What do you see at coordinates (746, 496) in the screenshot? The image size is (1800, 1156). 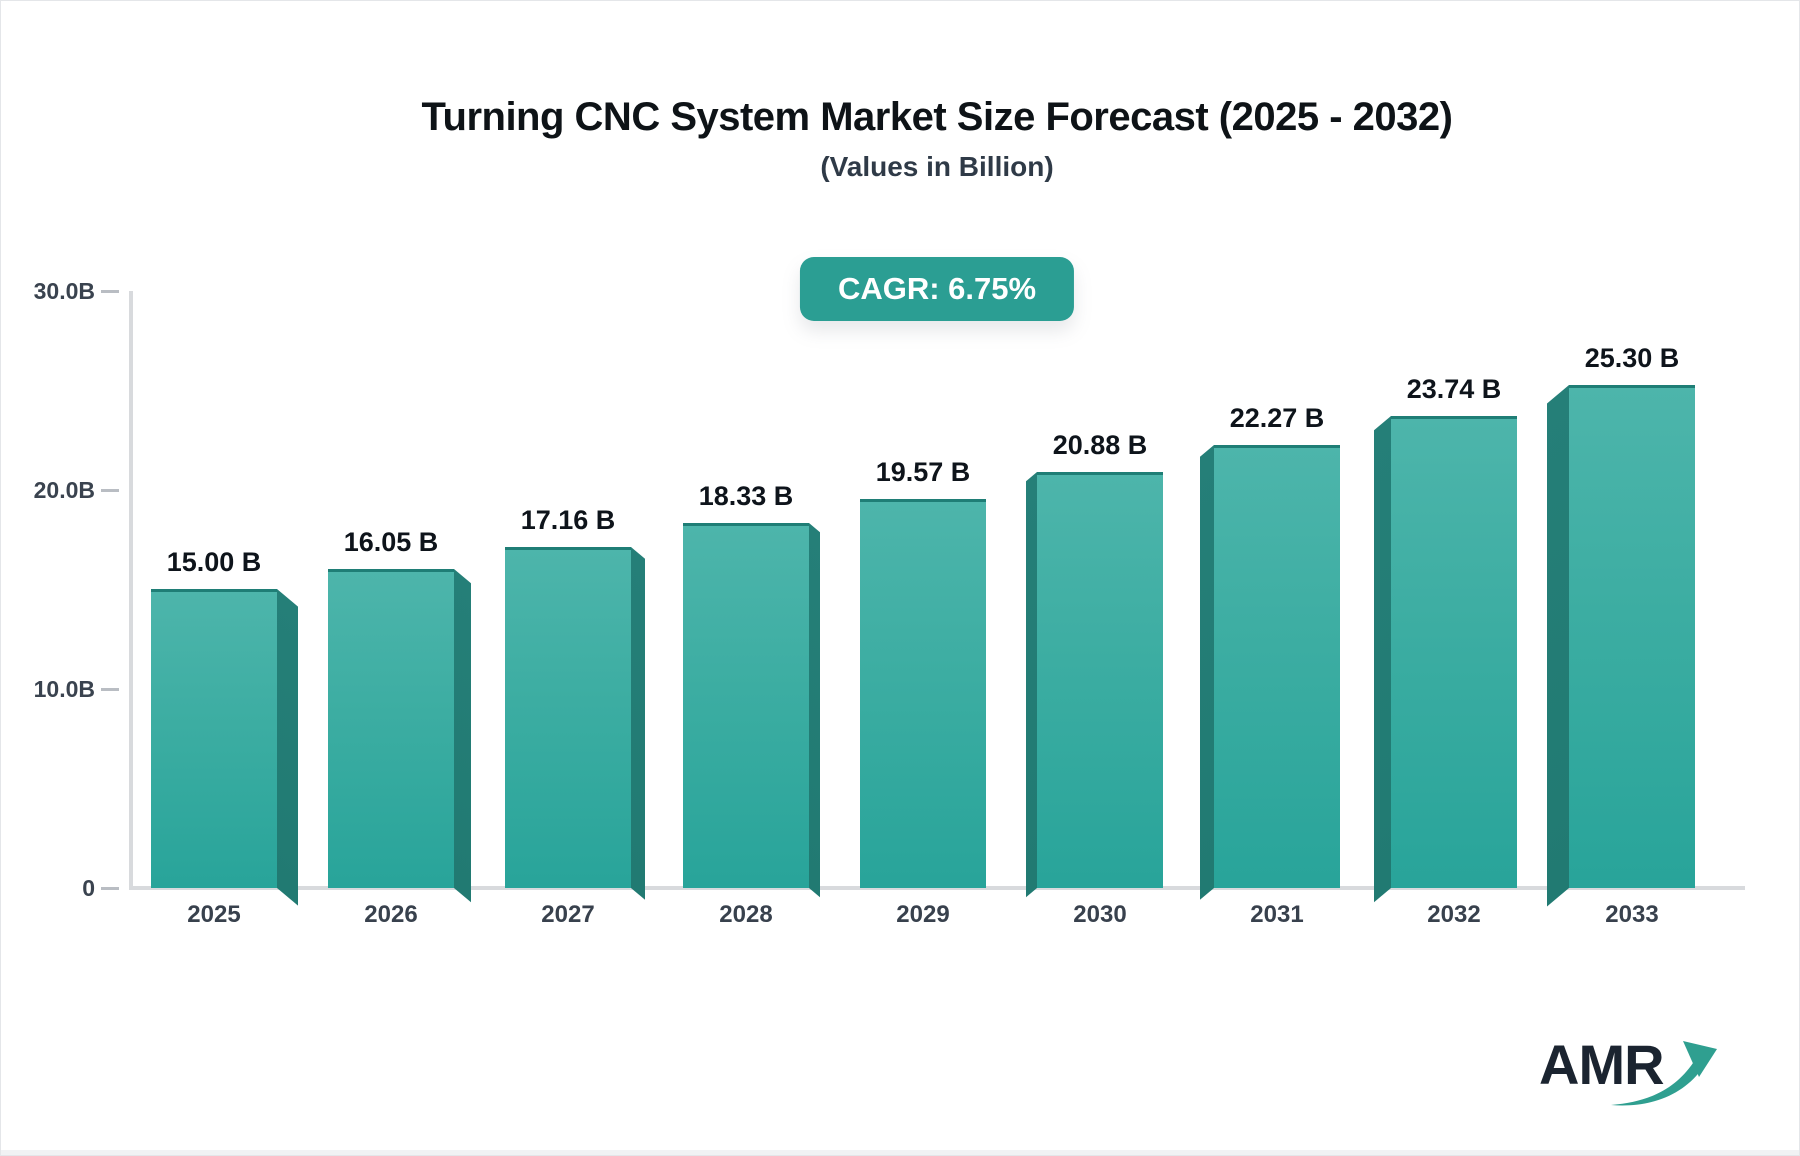 I see `bar-value-label: 18.33 B` at bounding box center [746, 496].